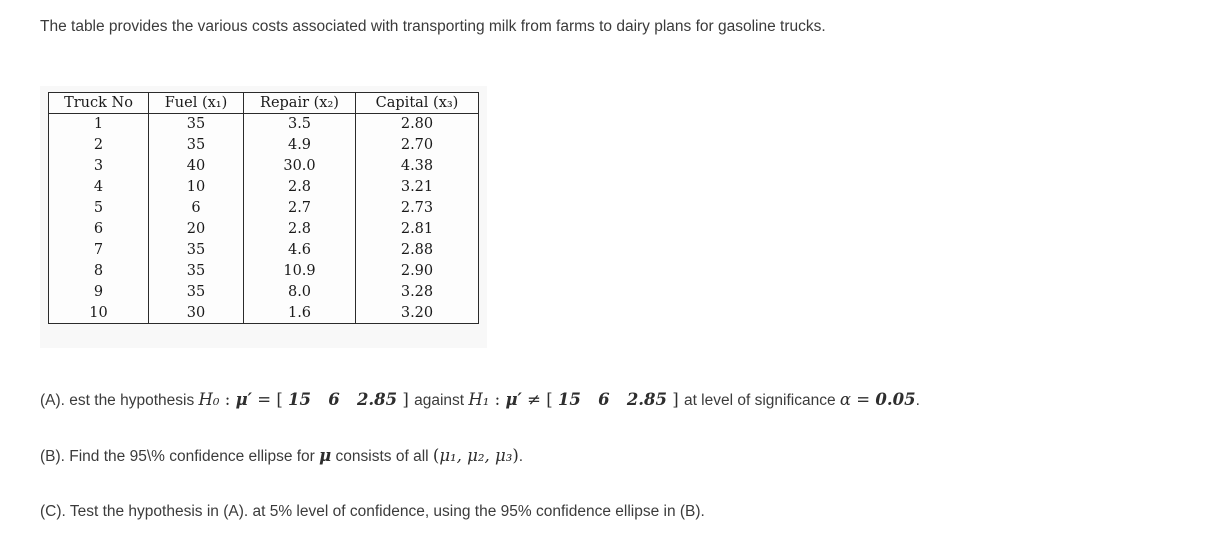 This screenshot has width=1206, height=555. I want to click on table-cell: 2.88, so click(417, 250).